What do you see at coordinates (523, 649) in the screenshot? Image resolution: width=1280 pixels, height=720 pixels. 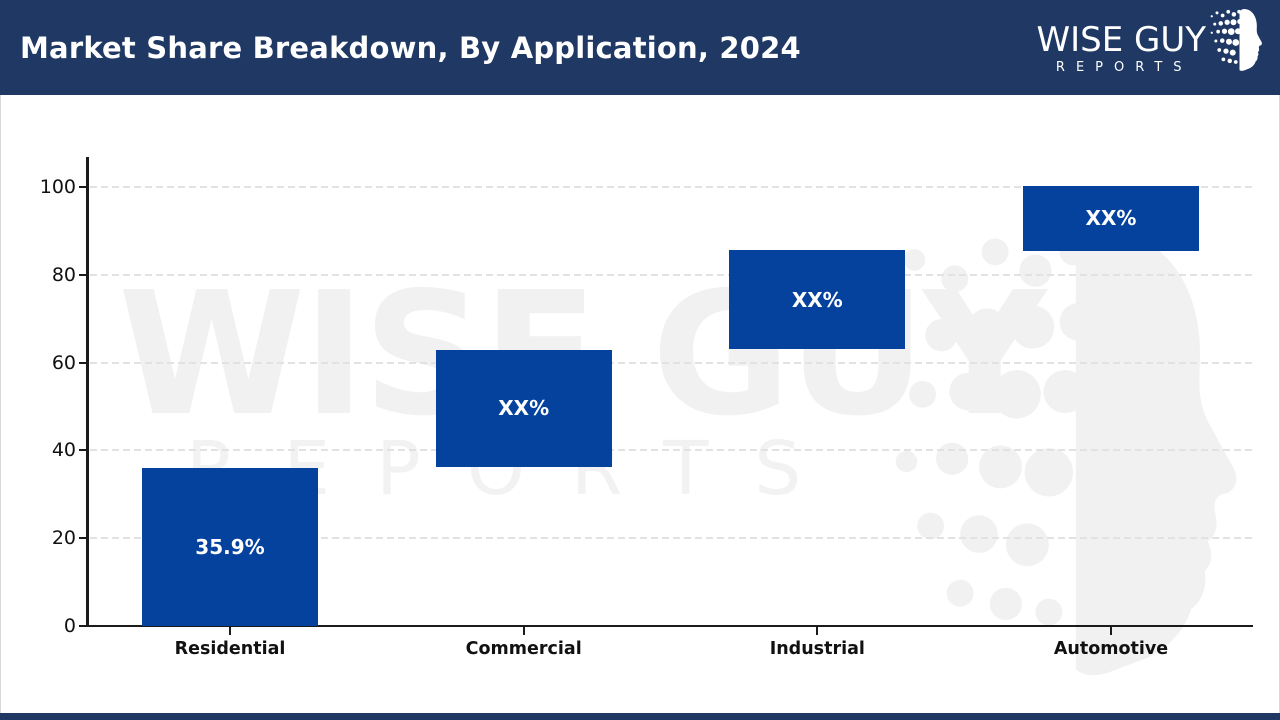 I see `category-label: Commercial` at bounding box center [523, 649].